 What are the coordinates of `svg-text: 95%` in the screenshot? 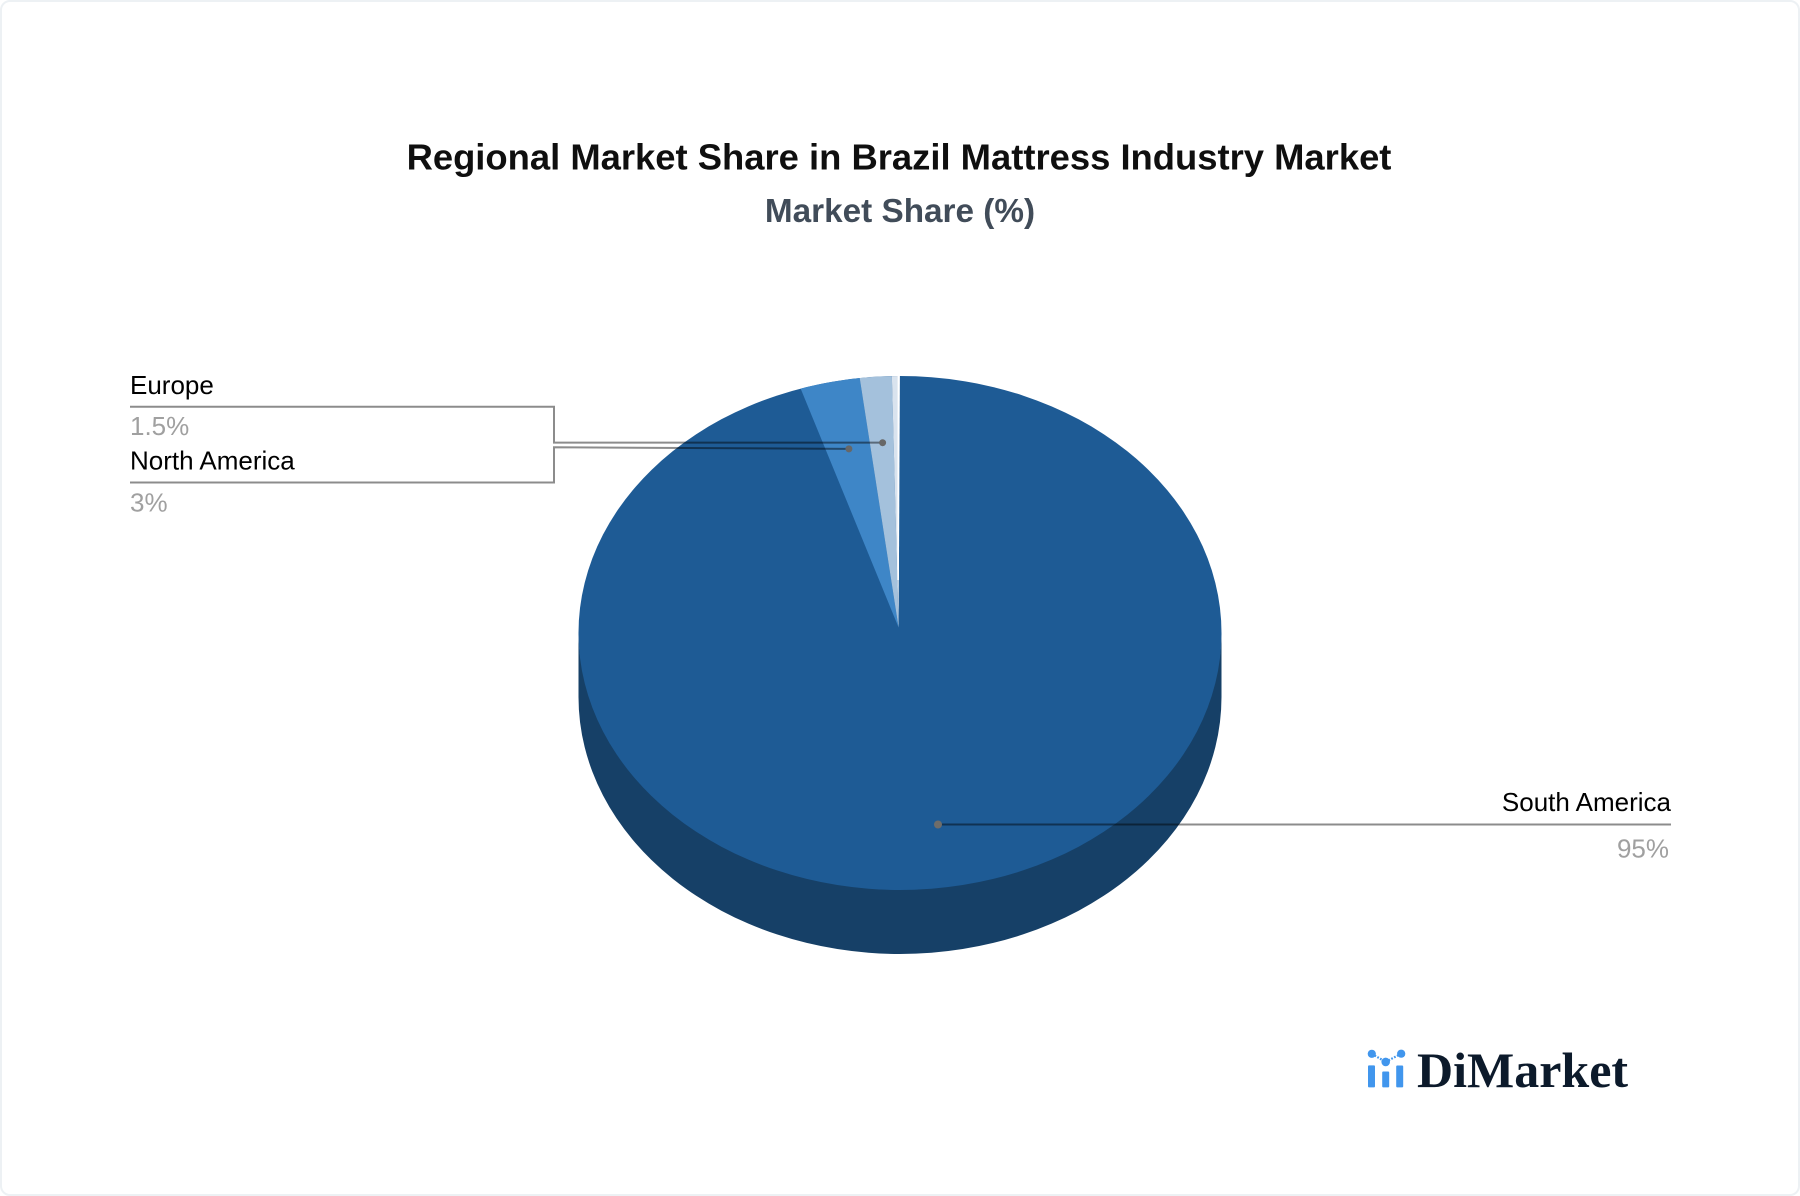 It's located at (1643, 849).